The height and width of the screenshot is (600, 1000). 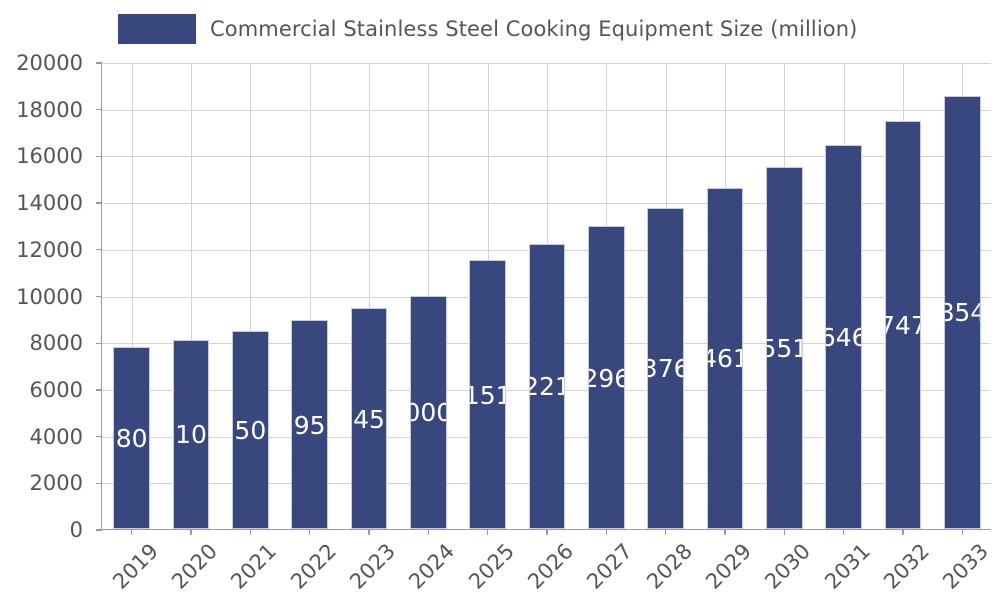 I want to click on bar-value-label: 12960, so click(x=606, y=378).